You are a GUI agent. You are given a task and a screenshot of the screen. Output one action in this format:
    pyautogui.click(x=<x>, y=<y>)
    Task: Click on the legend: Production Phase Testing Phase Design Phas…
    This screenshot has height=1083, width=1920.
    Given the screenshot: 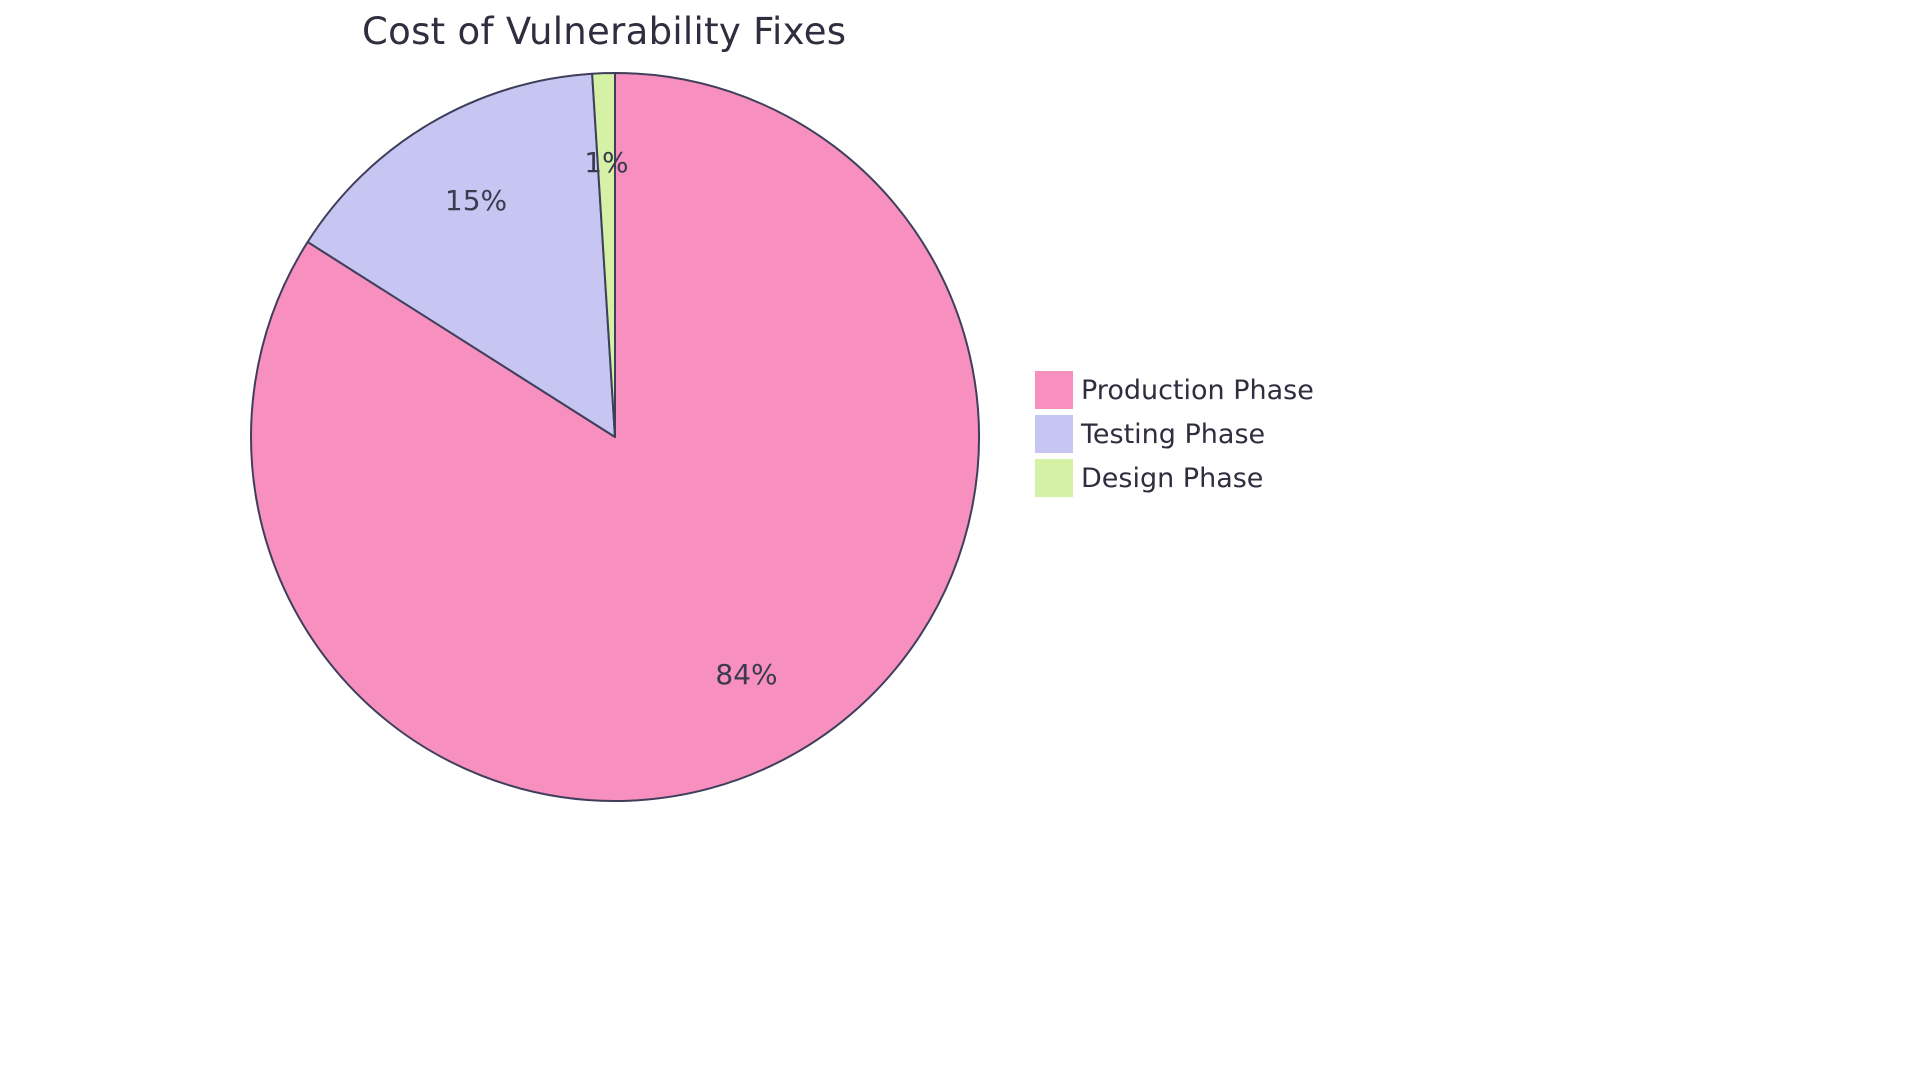 What is the action you would take?
    pyautogui.click(x=1174, y=434)
    